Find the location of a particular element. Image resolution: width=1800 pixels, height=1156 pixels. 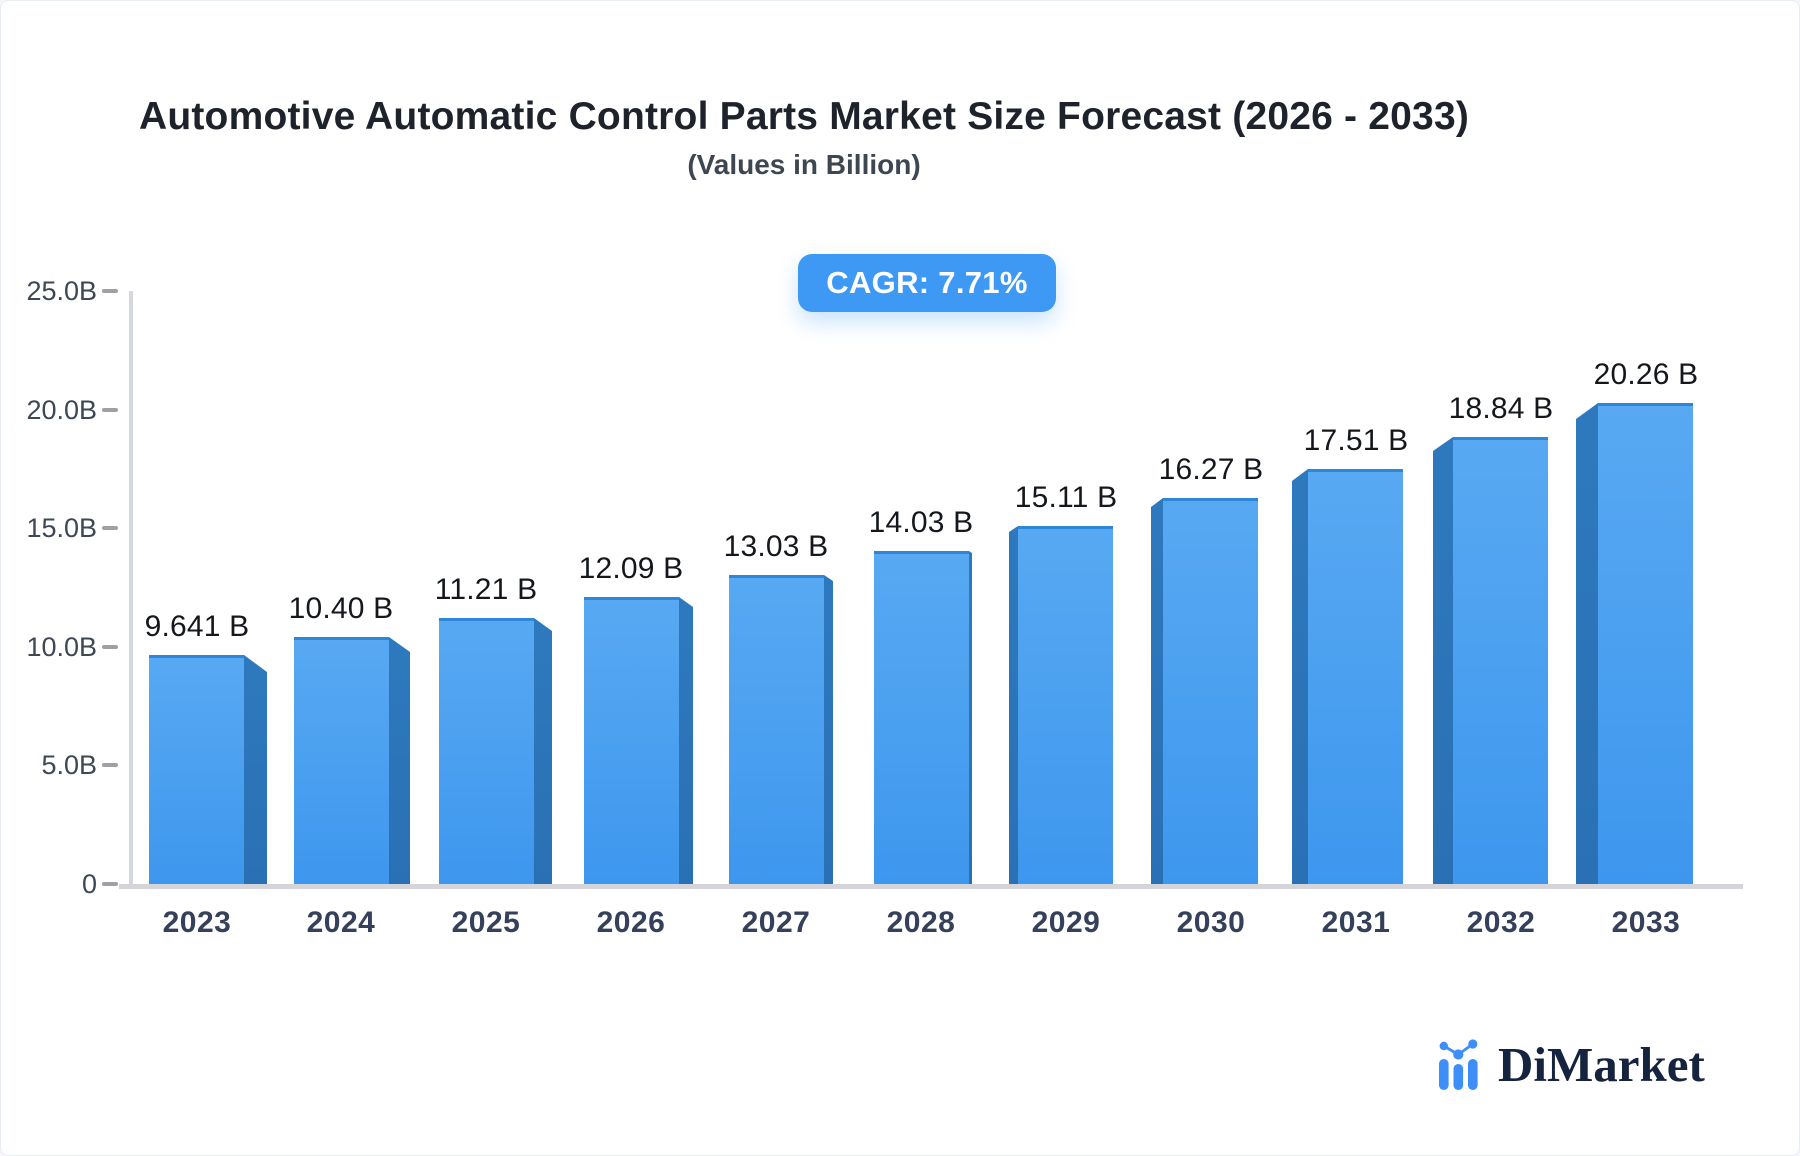

y-axis-tick-label: 20.0B is located at coordinates (61, 409).